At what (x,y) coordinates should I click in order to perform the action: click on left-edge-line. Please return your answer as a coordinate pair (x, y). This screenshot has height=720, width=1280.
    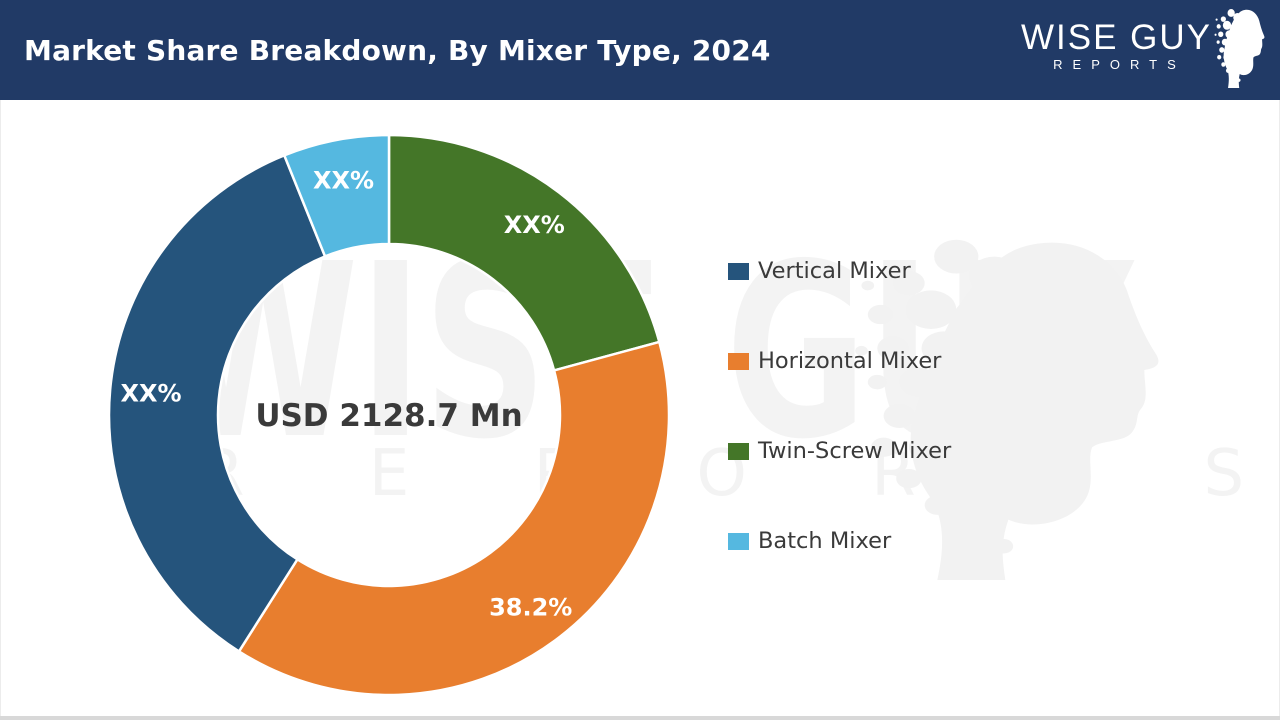
    Looking at the image, I should click on (0, 410).